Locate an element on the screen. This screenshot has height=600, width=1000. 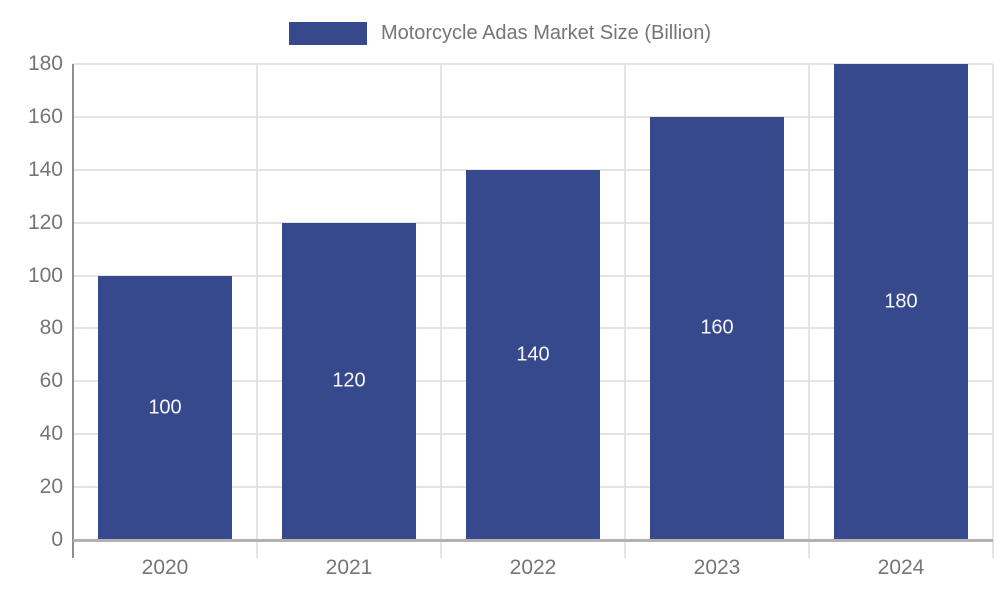
bar-2020 is located at coordinates (165, 407).